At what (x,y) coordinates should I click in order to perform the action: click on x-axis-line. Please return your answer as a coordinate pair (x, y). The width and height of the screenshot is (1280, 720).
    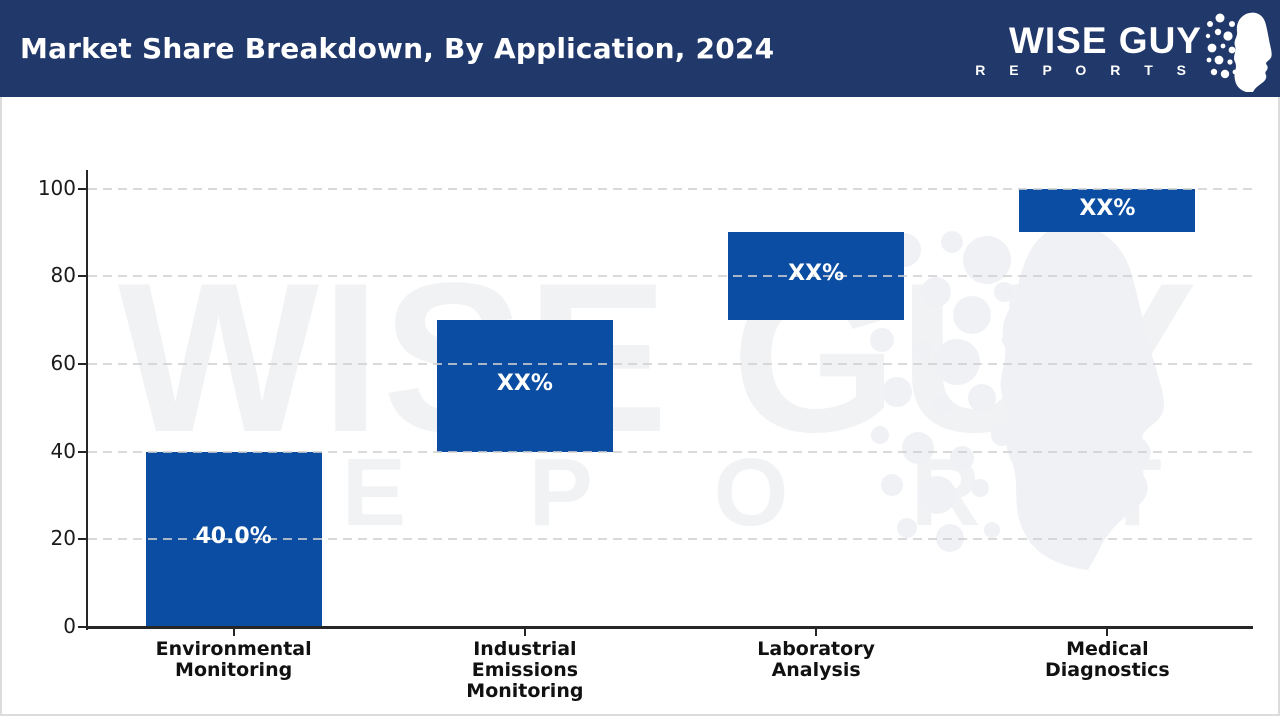
    Looking at the image, I should click on (669, 627).